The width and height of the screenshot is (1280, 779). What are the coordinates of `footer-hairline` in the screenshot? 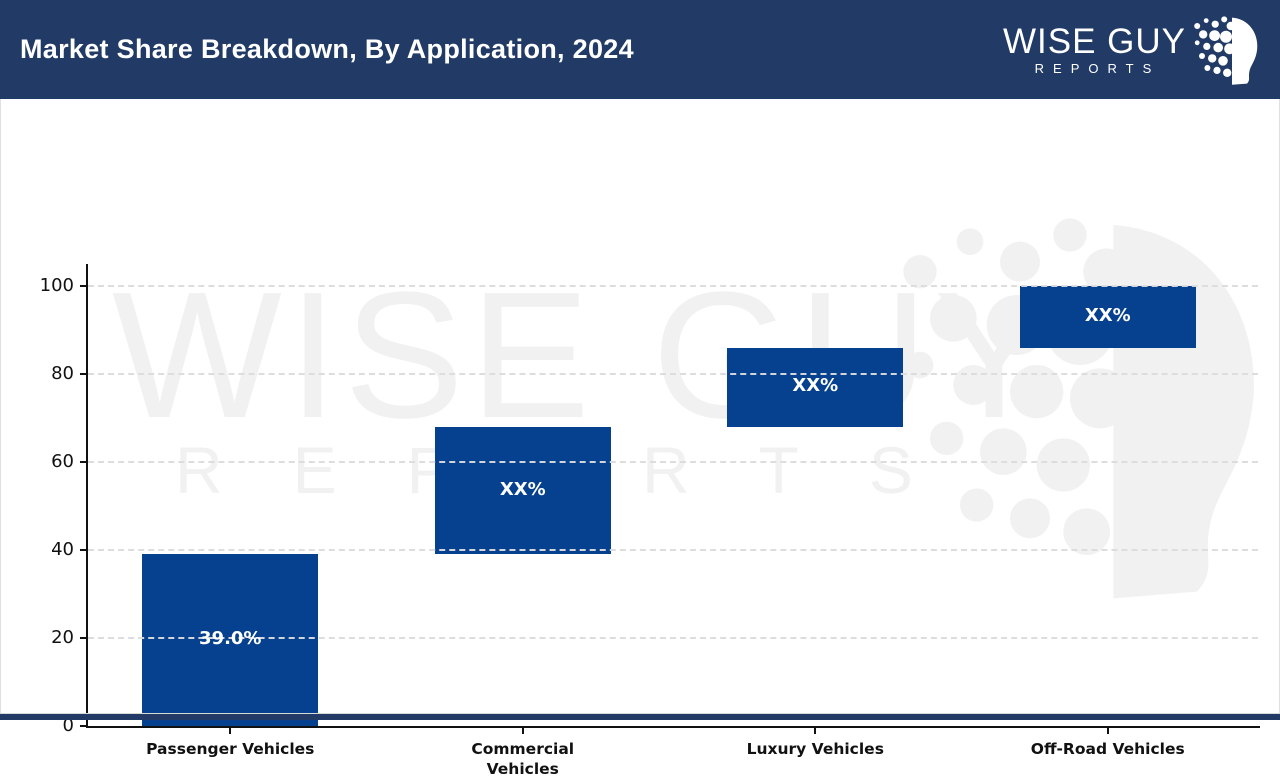 It's located at (640, 713).